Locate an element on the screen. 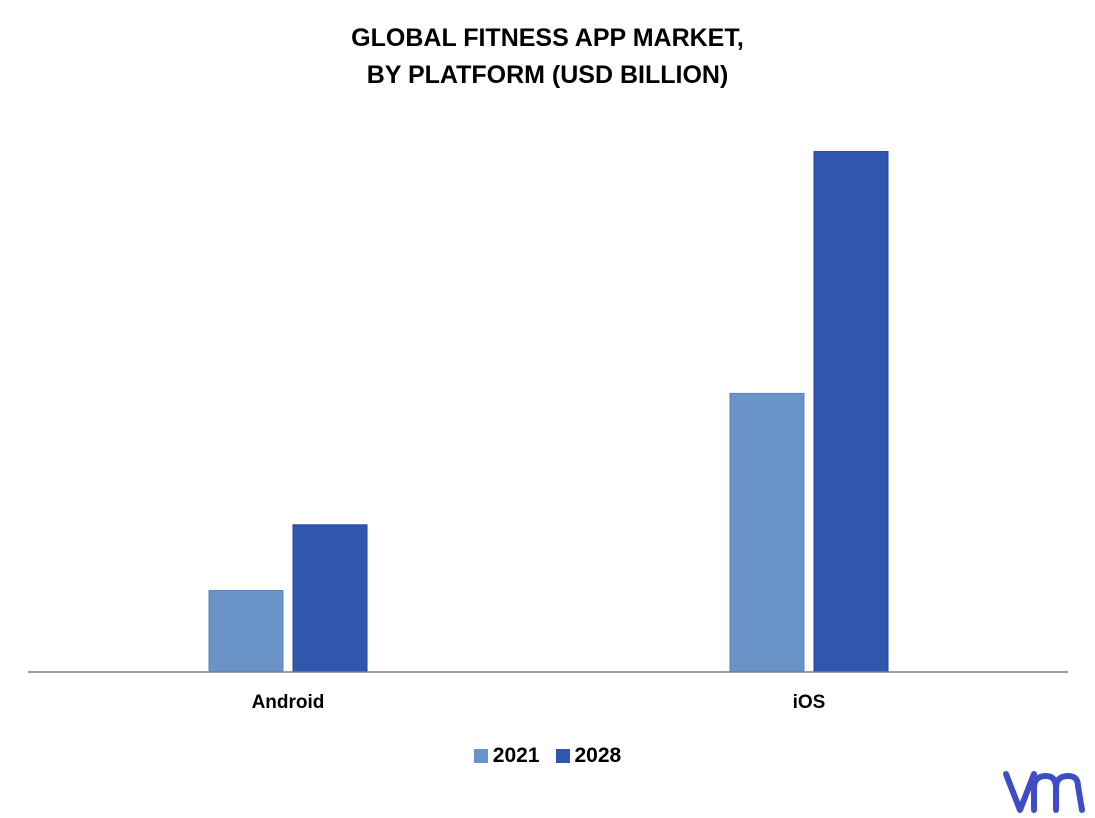 The height and width of the screenshot is (818, 1095). legend-swatch-2021 is located at coordinates (480, 756).